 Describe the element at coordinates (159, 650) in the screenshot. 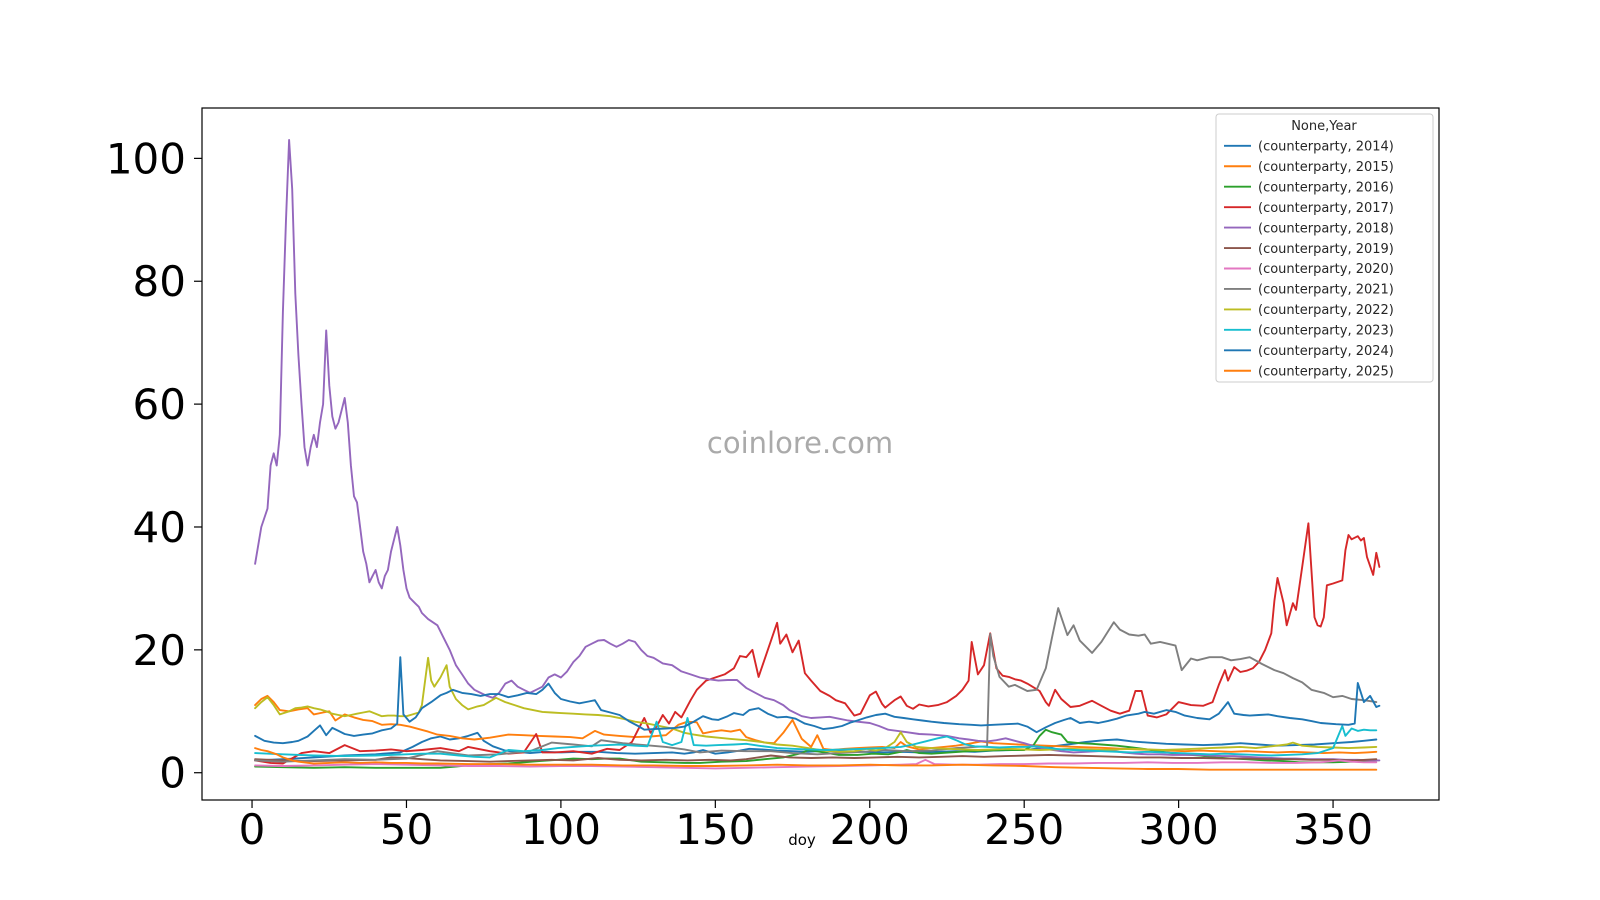

I see `y-tick-label: 20` at that location.